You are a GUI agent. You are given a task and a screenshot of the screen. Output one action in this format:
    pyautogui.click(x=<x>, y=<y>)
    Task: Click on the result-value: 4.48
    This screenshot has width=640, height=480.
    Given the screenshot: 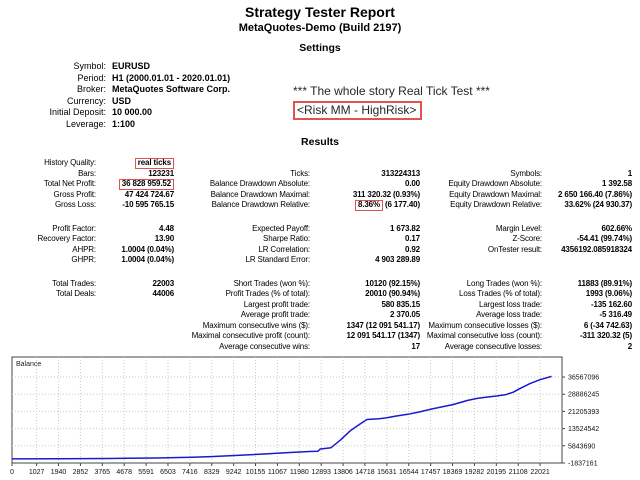 What is the action you would take?
    pyautogui.click(x=166, y=228)
    